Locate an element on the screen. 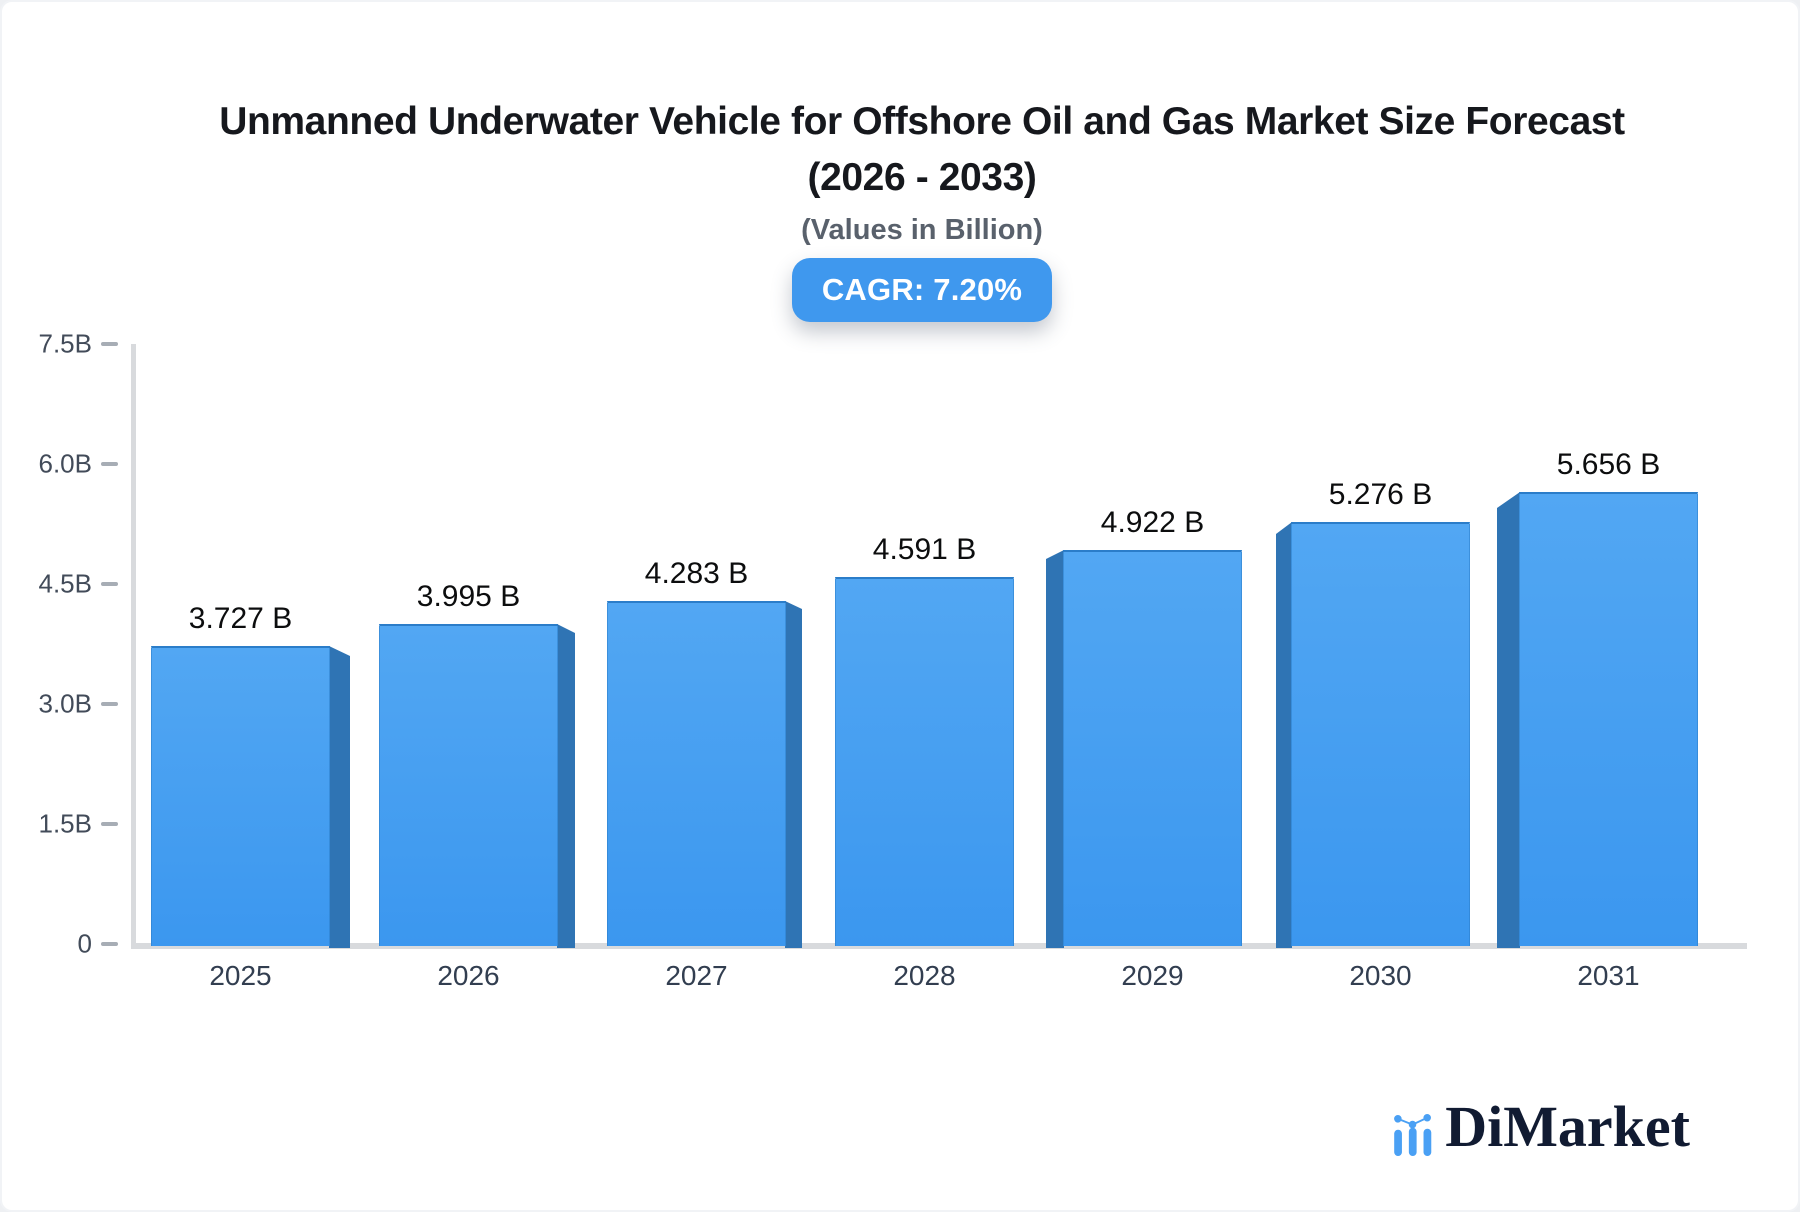  year-label: 2031 is located at coordinates (1608, 975).